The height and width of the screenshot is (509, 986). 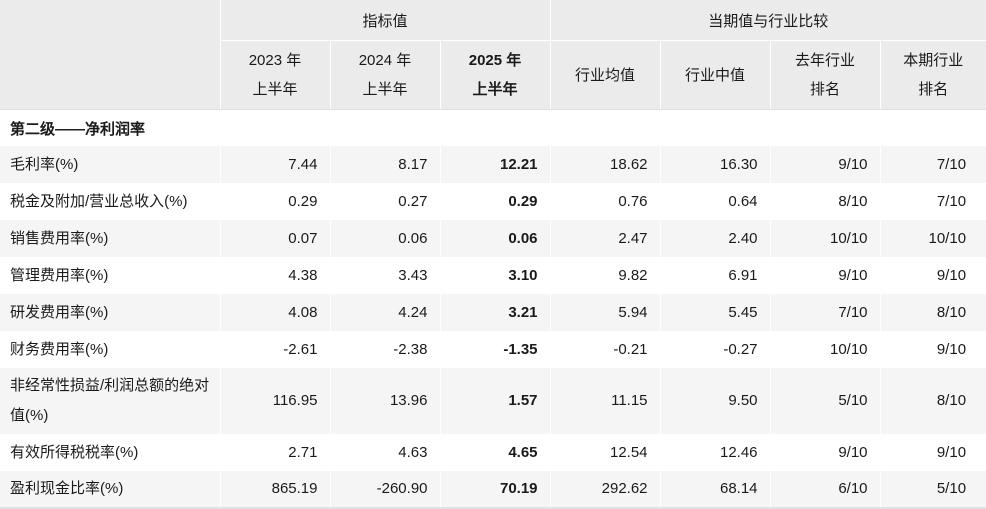 What do you see at coordinates (932, 75) in the screenshot?
I see `column-header: 本期行业 排名` at bounding box center [932, 75].